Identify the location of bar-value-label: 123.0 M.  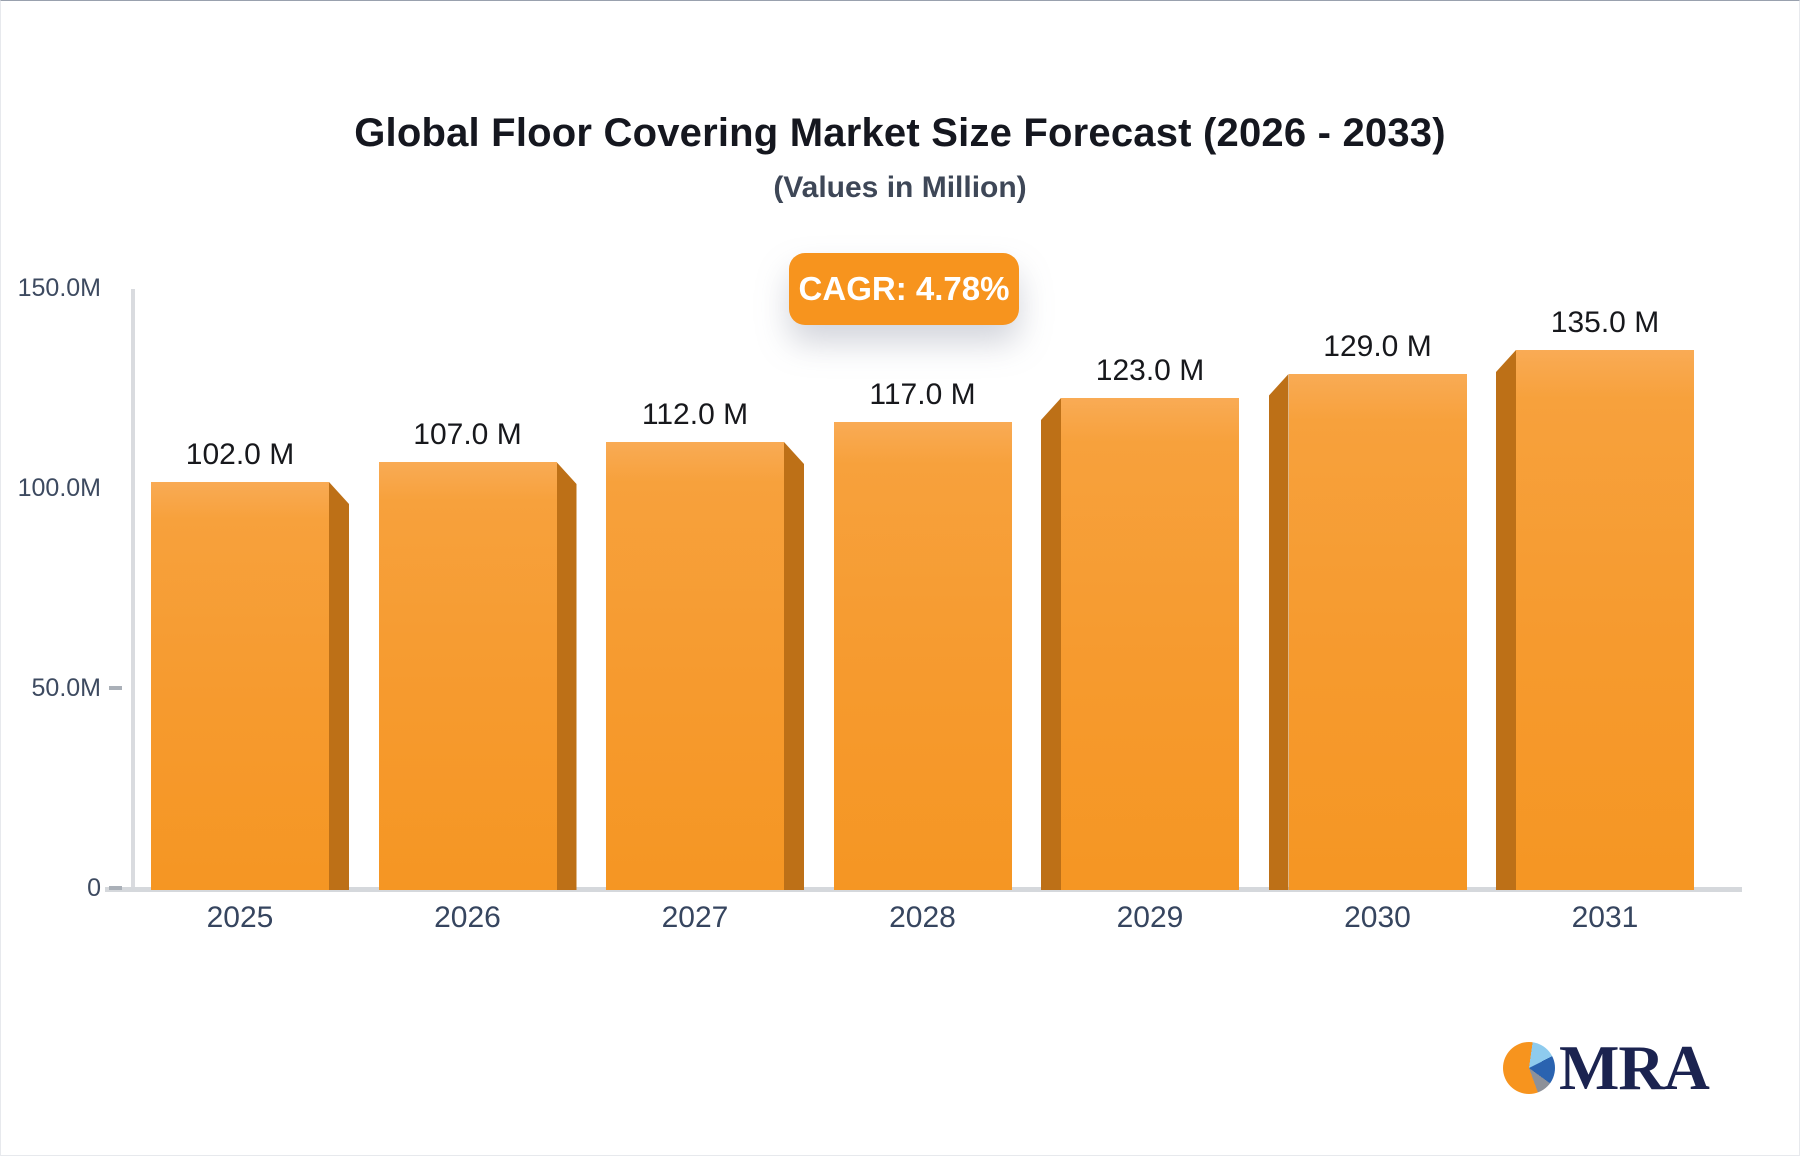
(1150, 370).